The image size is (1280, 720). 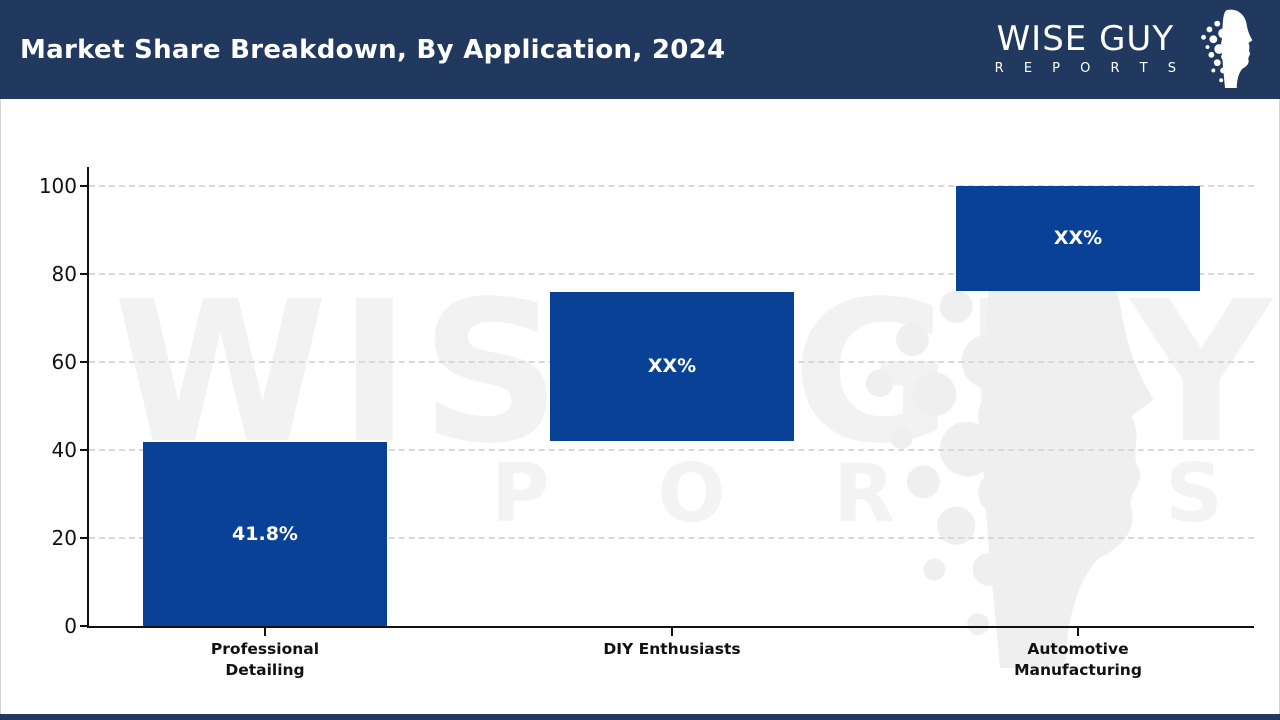 What do you see at coordinates (64, 538) in the screenshot?
I see `y-tick-label: 20` at bounding box center [64, 538].